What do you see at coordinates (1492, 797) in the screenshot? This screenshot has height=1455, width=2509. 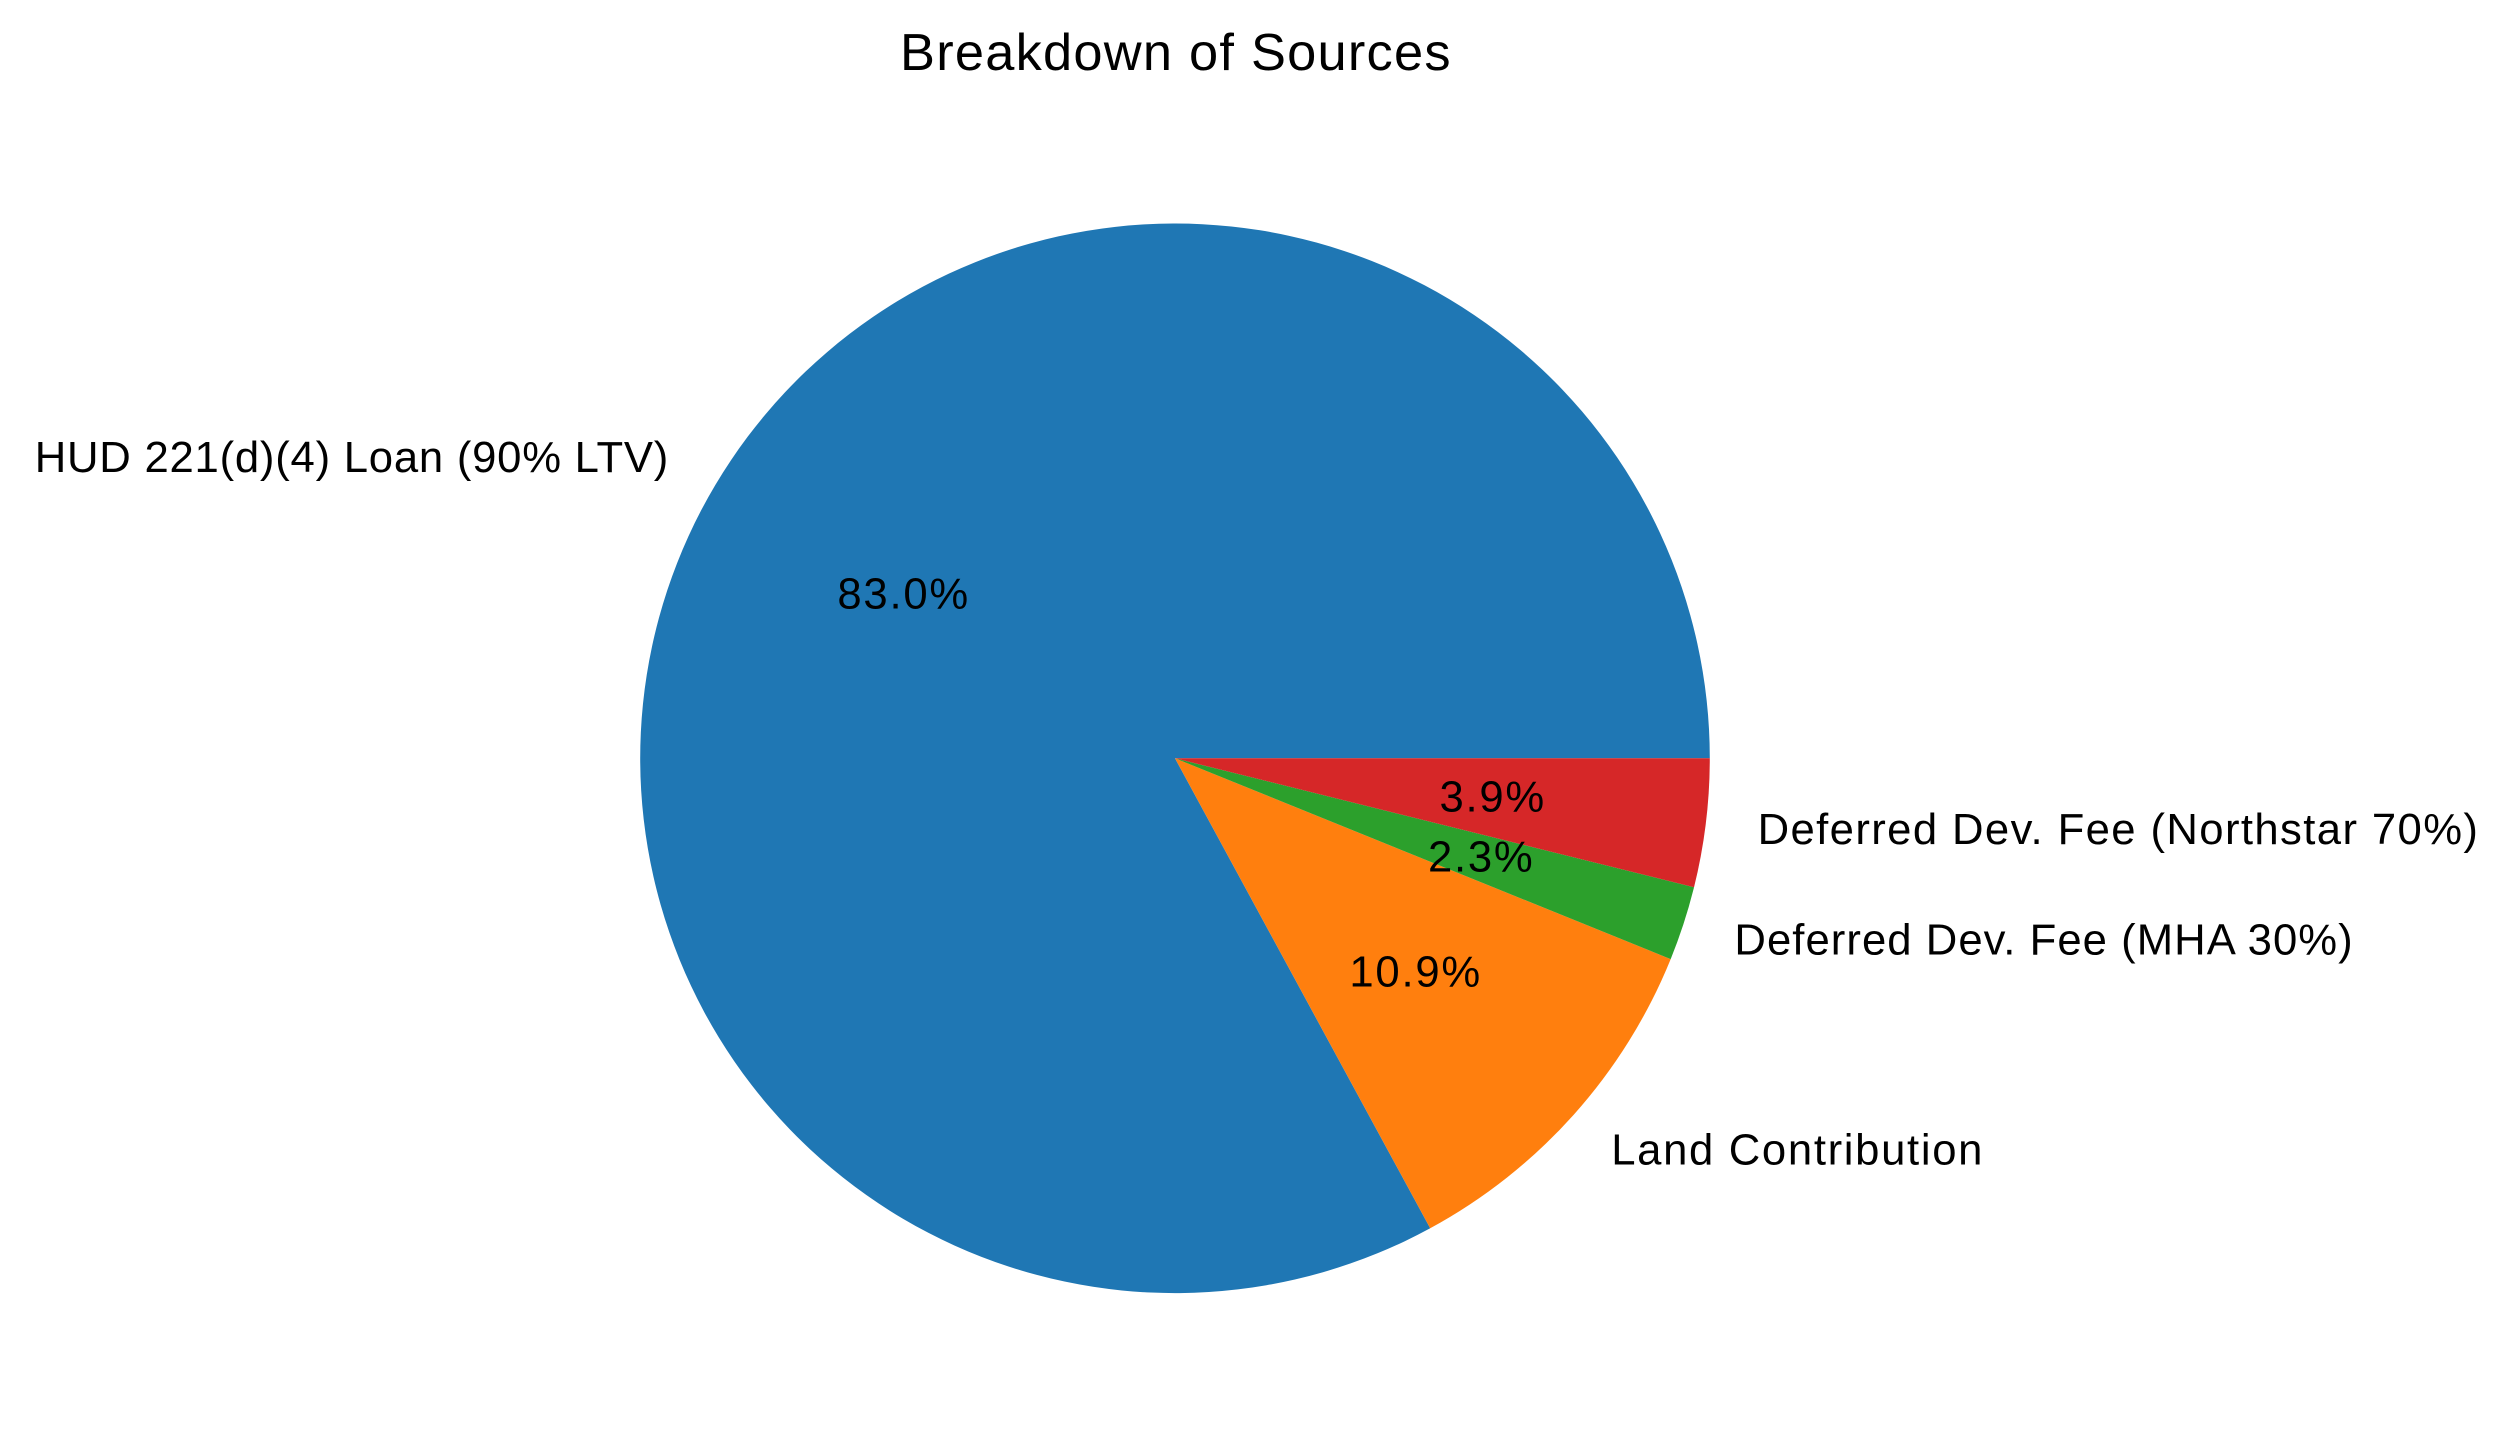 I see `svg-text: 3.9%` at bounding box center [1492, 797].